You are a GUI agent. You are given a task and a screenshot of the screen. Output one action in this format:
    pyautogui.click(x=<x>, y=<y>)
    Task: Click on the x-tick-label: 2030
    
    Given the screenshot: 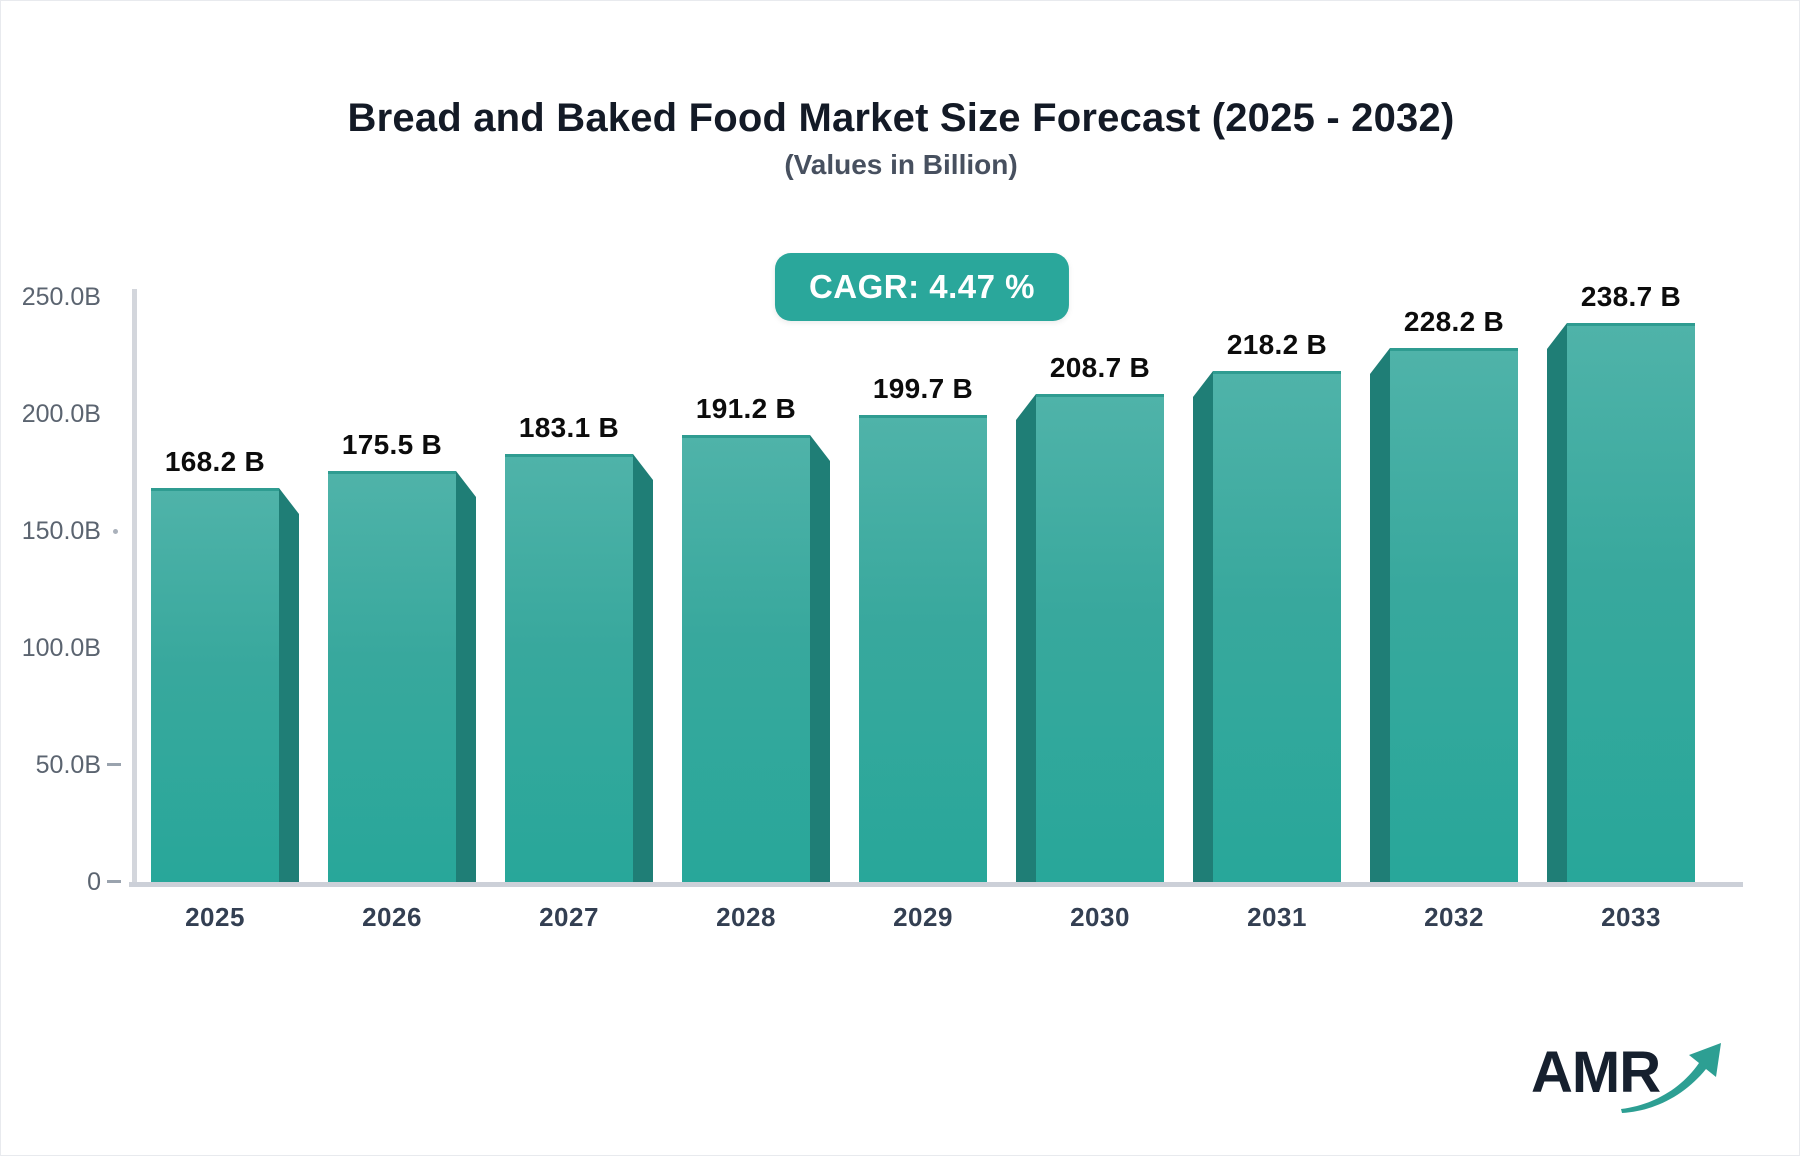 What is the action you would take?
    pyautogui.click(x=1100, y=917)
    